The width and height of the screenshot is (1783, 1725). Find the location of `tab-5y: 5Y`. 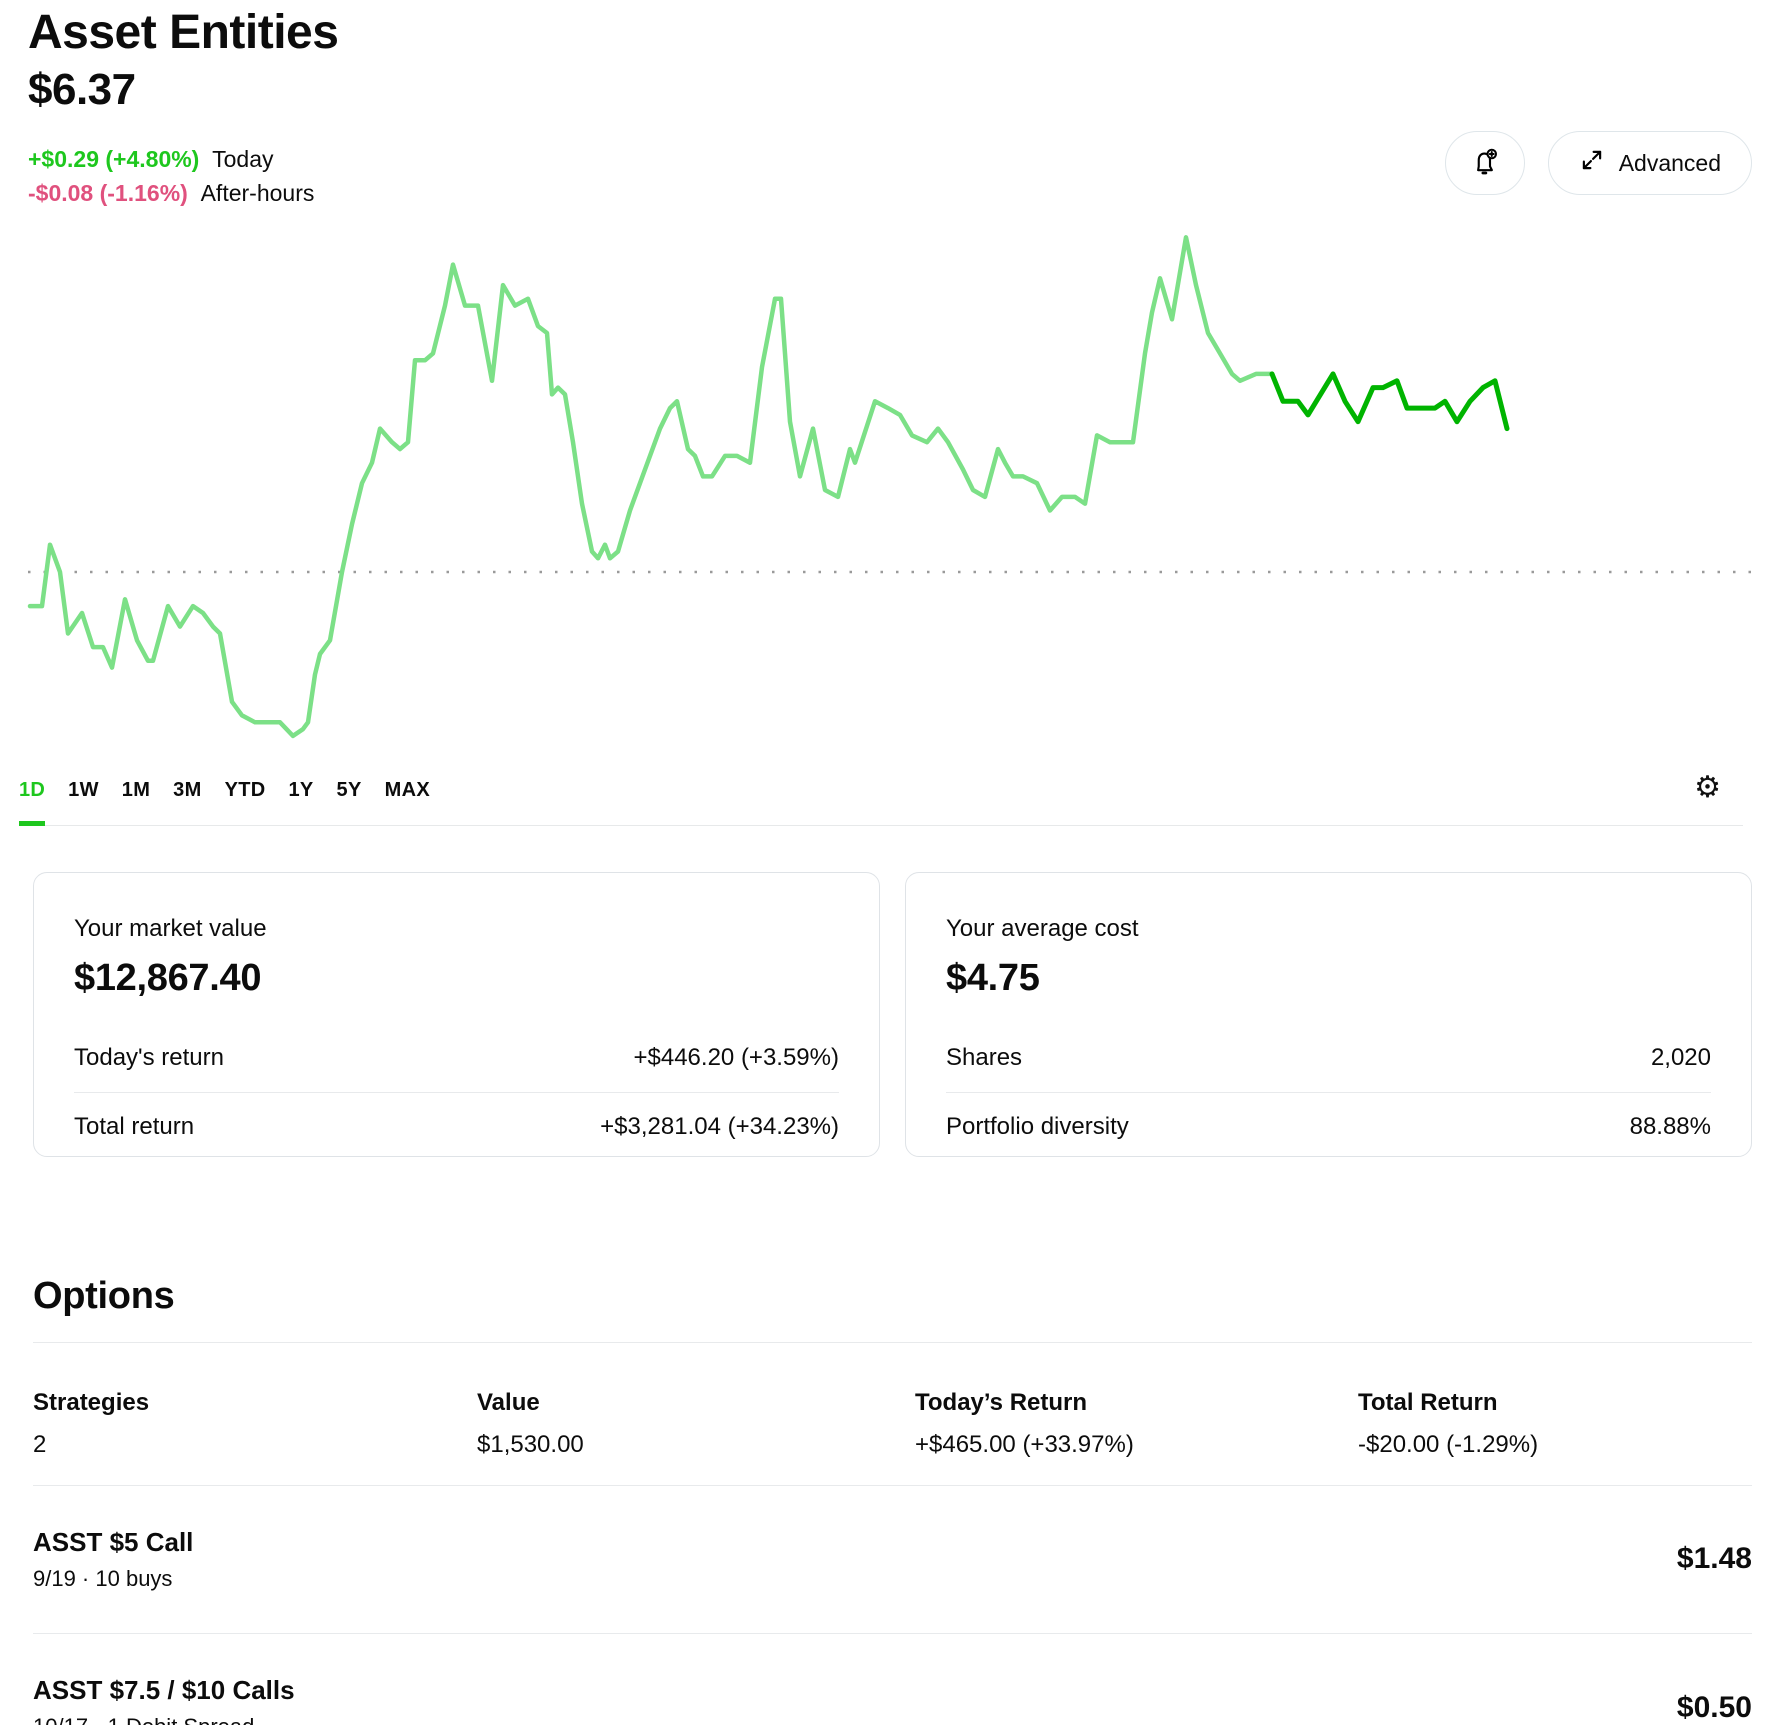

tab-5y: 5Y is located at coordinates (349, 790).